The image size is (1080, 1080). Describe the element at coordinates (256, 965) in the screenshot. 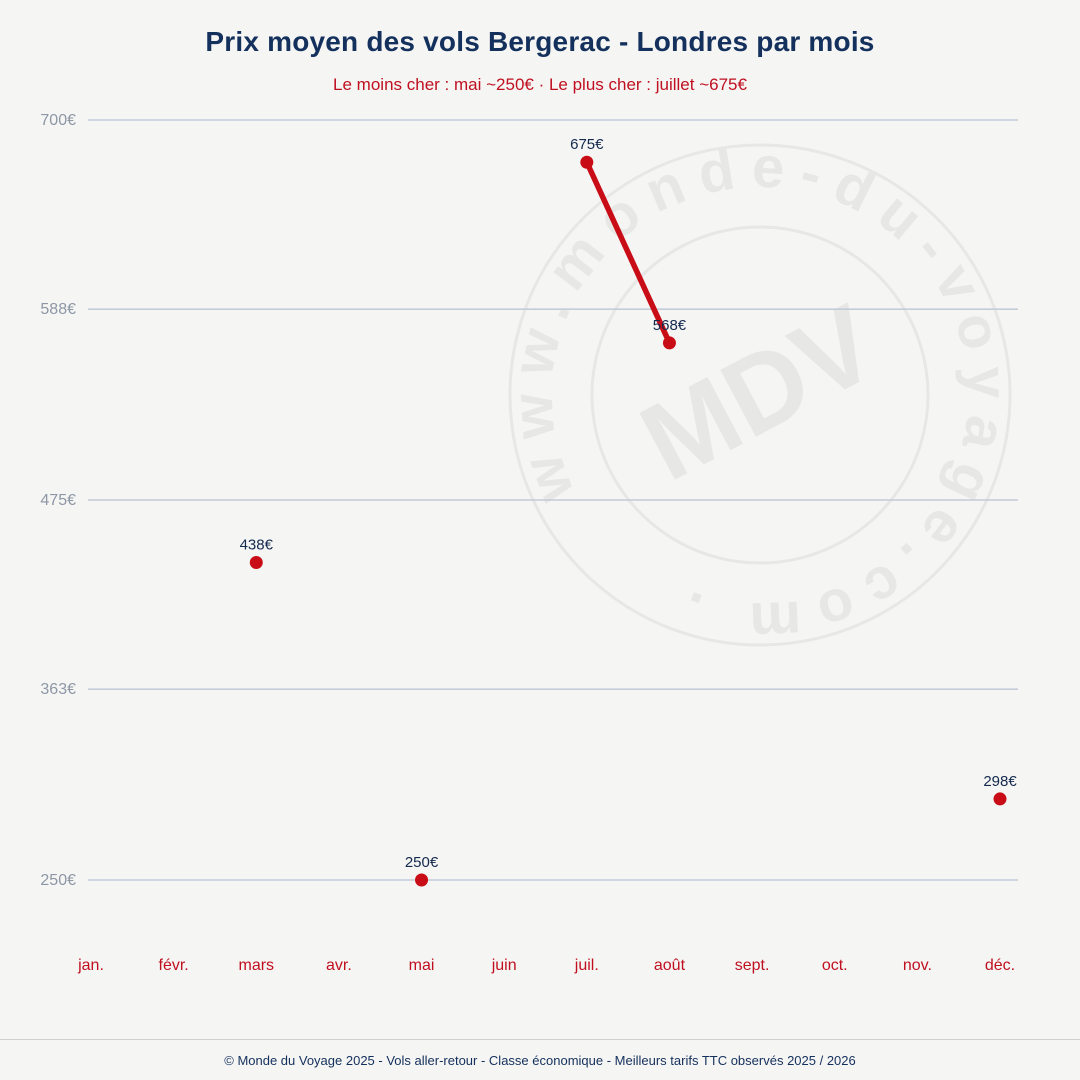

I see `month-label: mars` at that location.